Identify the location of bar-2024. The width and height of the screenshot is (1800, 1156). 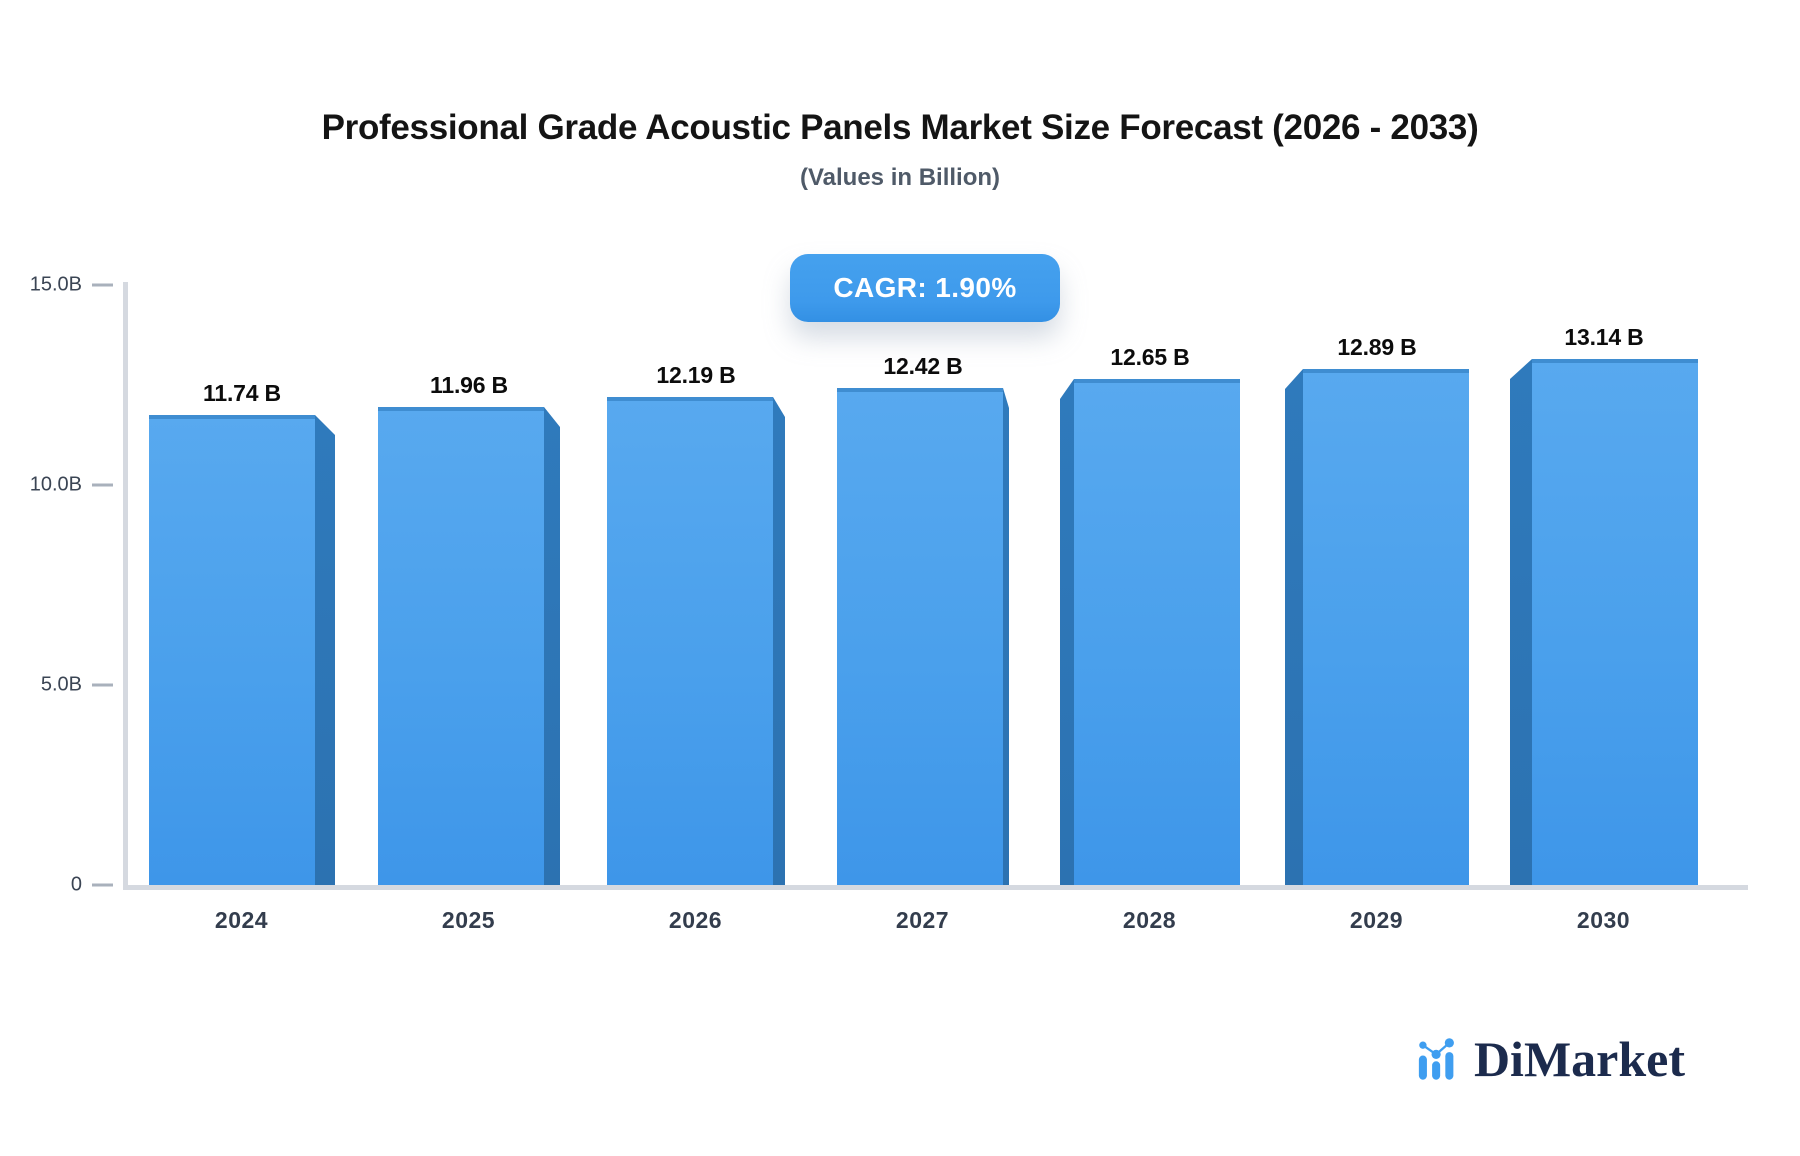
(242, 650).